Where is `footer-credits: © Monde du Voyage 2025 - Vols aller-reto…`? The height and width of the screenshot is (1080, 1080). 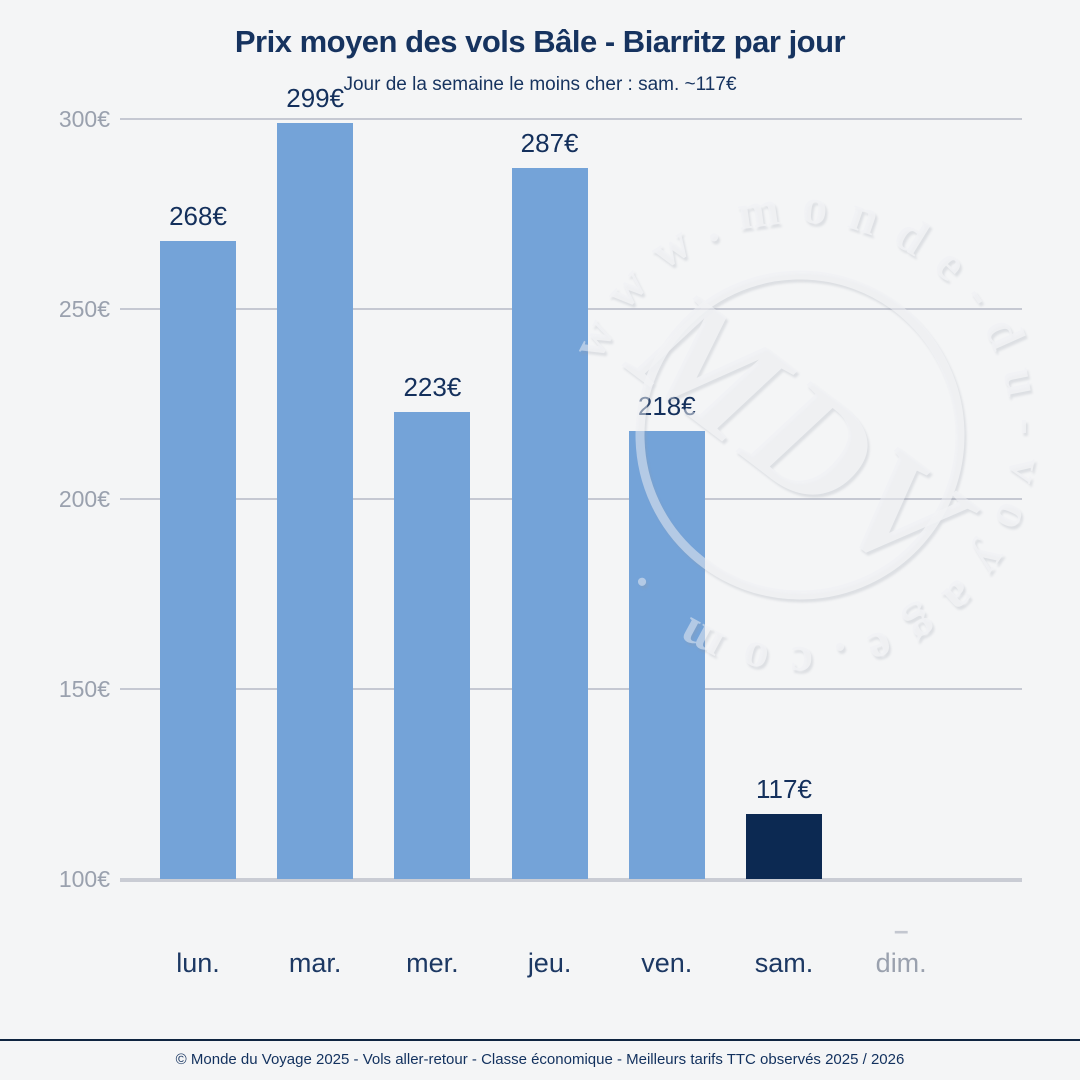 footer-credits: © Monde du Voyage 2025 - Vols aller-reto… is located at coordinates (540, 1059).